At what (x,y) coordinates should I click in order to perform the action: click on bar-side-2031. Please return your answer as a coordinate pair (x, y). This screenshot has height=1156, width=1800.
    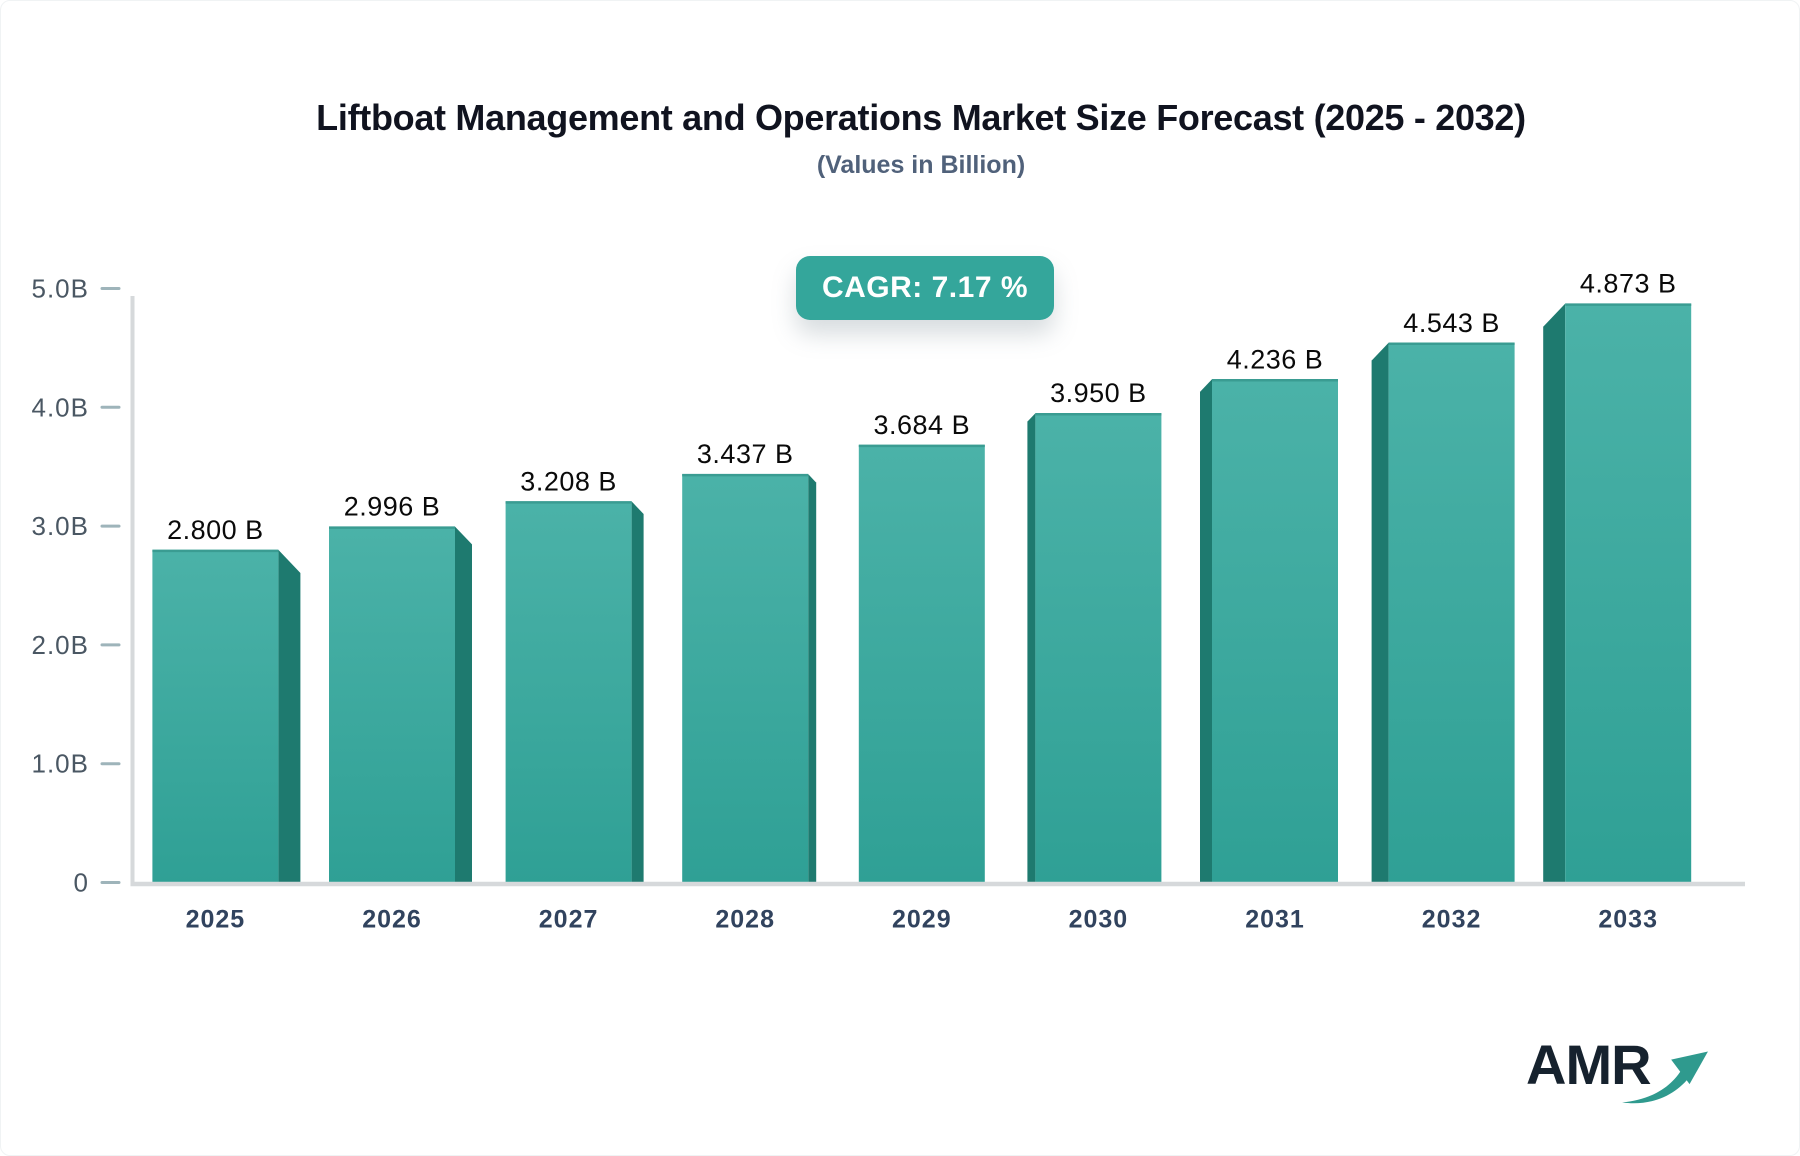
    Looking at the image, I should click on (1206, 631).